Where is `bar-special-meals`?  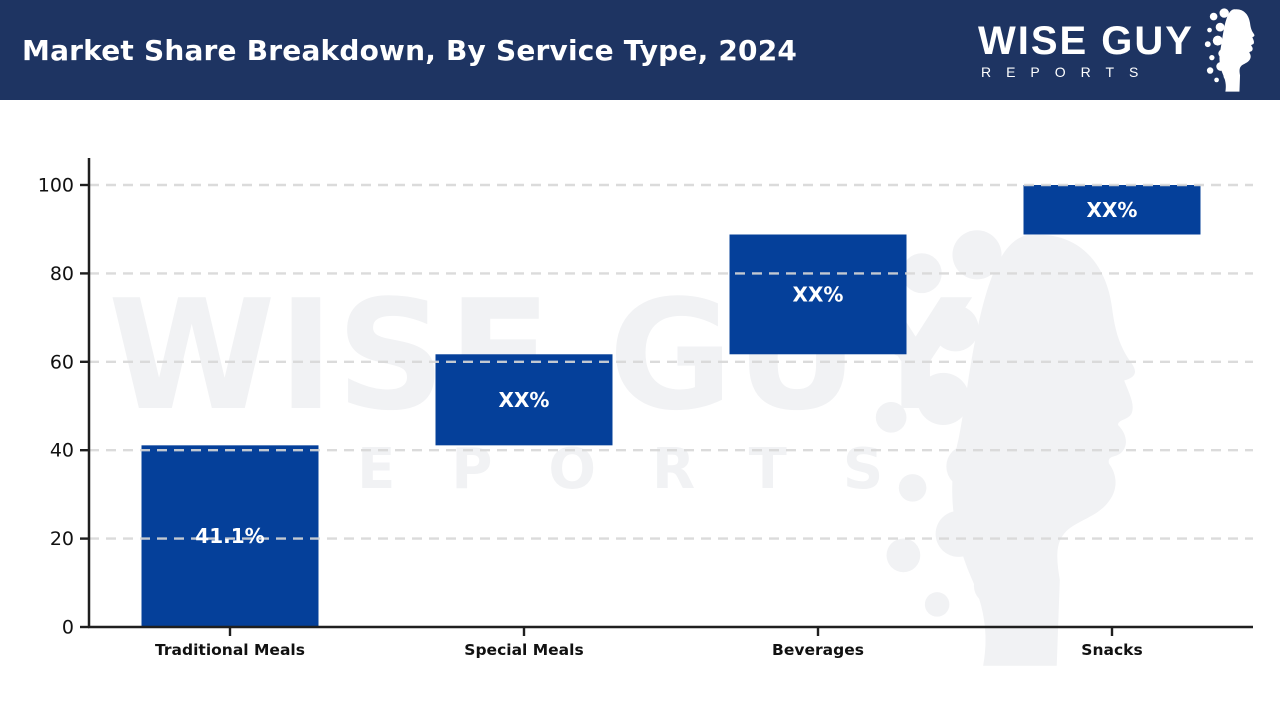
bar-special-meals is located at coordinates (524, 400).